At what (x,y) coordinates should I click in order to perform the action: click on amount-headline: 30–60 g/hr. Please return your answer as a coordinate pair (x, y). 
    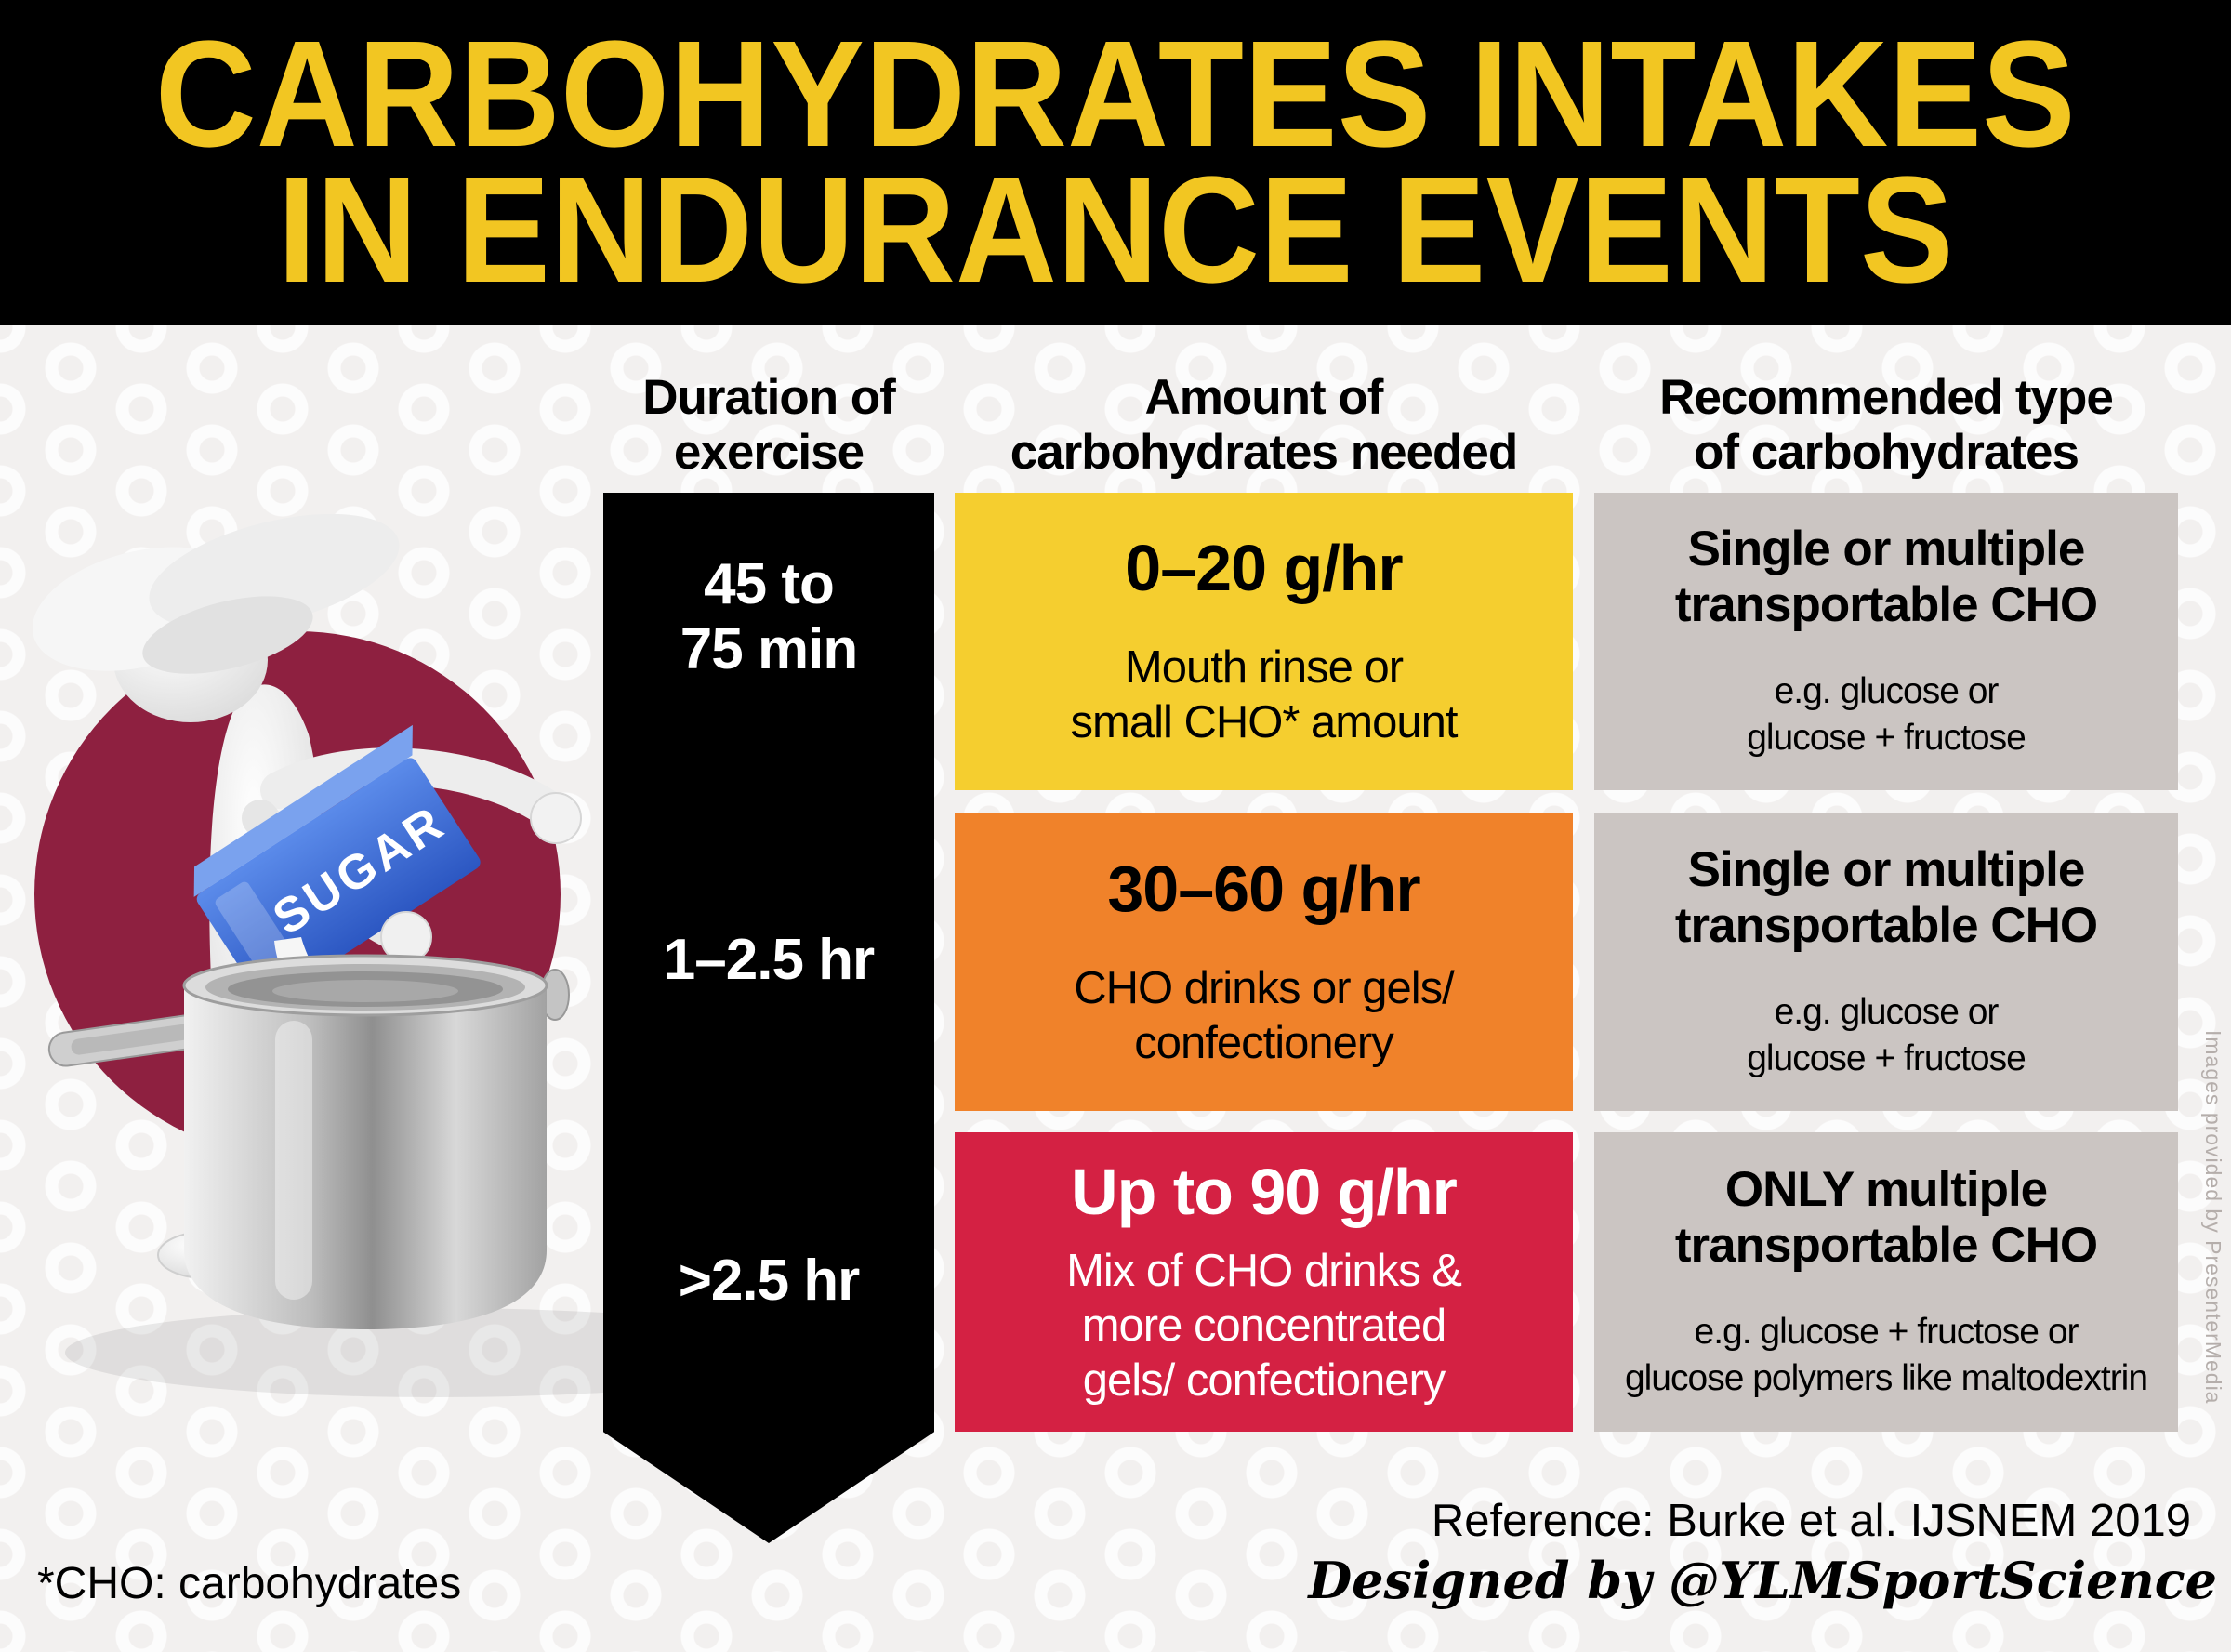
    Looking at the image, I should click on (1263, 888).